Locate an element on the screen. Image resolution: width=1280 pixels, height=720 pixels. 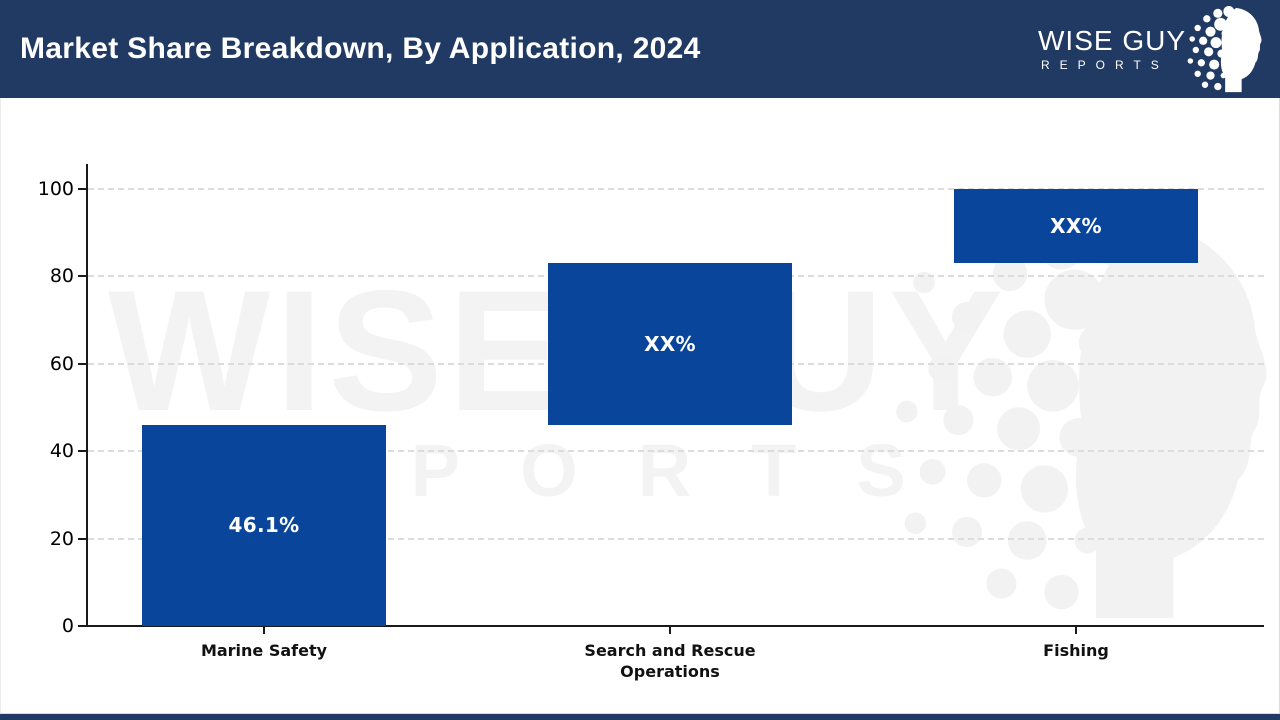
x-category-label-line: Fishing is located at coordinates (1076, 650).